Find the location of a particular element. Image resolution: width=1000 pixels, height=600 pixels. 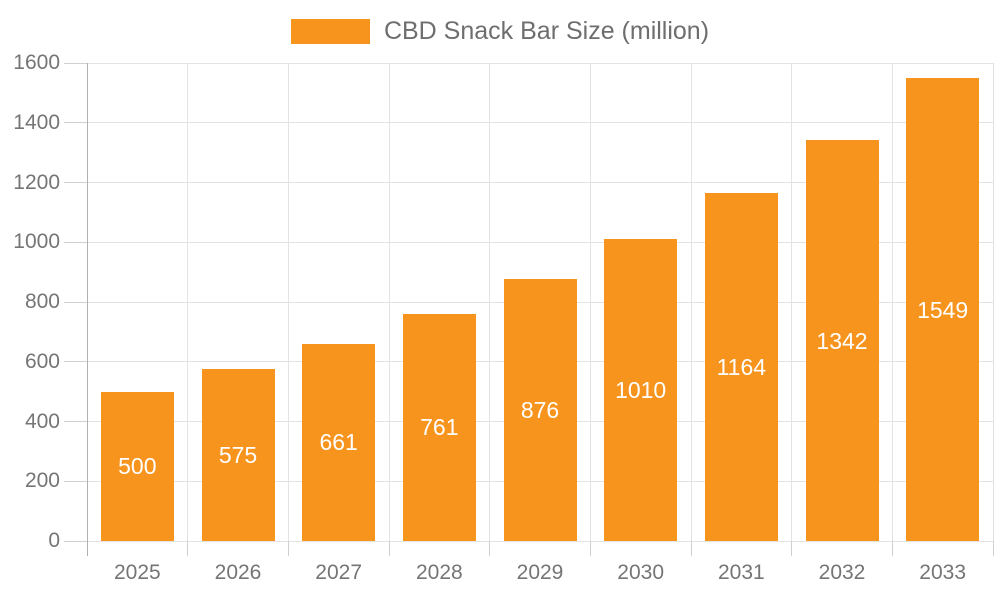

y-tick-label: 0 is located at coordinates (54, 540).